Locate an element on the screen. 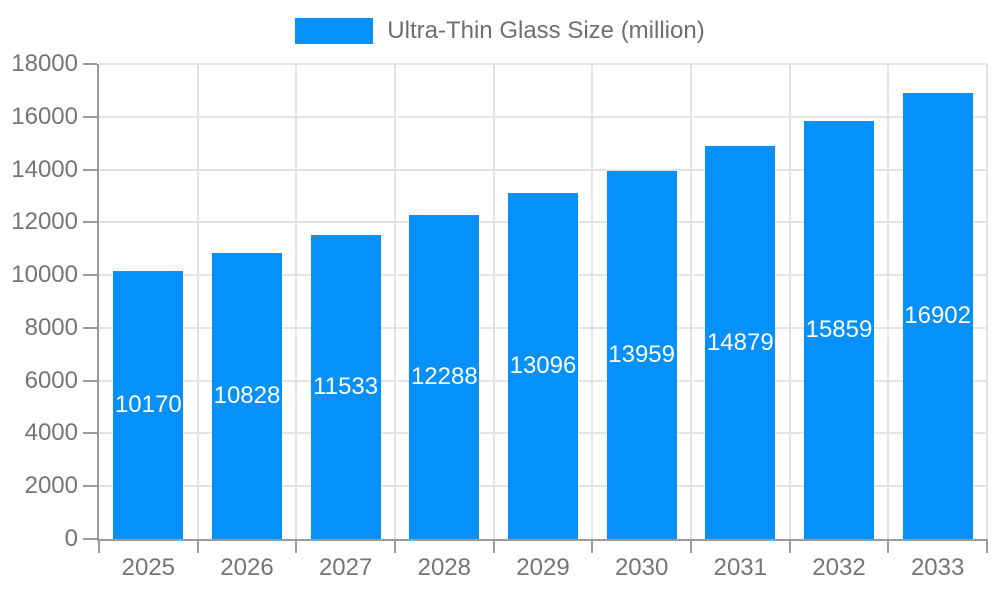 Image resolution: width=1000 pixels, height=600 pixels. bar-value-label: 13959 is located at coordinates (642, 354).